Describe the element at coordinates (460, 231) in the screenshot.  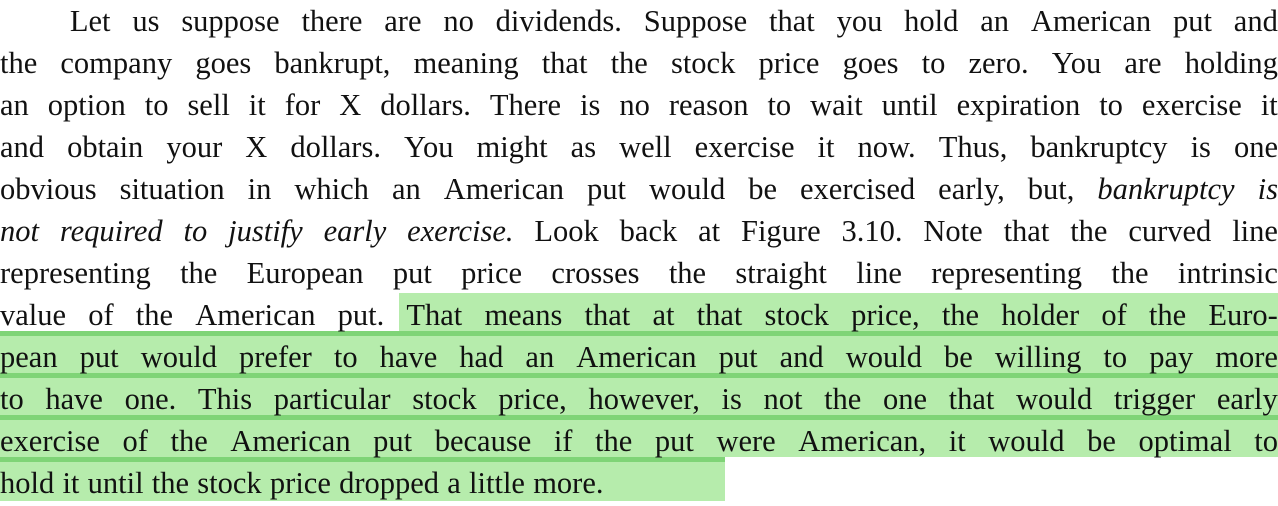
I see `word: exercise.` at that location.